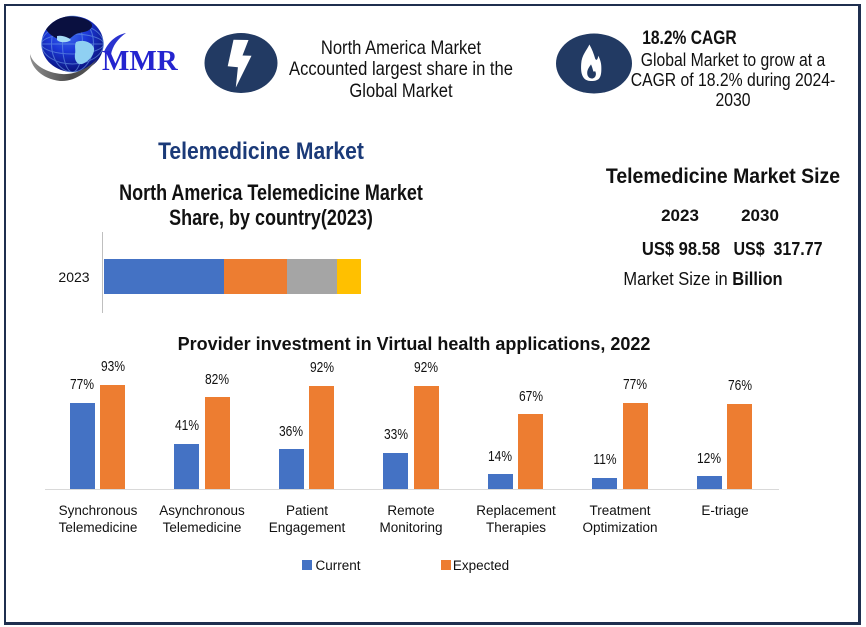 The width and height of the screenshot is (866, 627). Describe the element at coordinates (140, 61) in the screenshot. I see `svg-text: MMR` at that location.